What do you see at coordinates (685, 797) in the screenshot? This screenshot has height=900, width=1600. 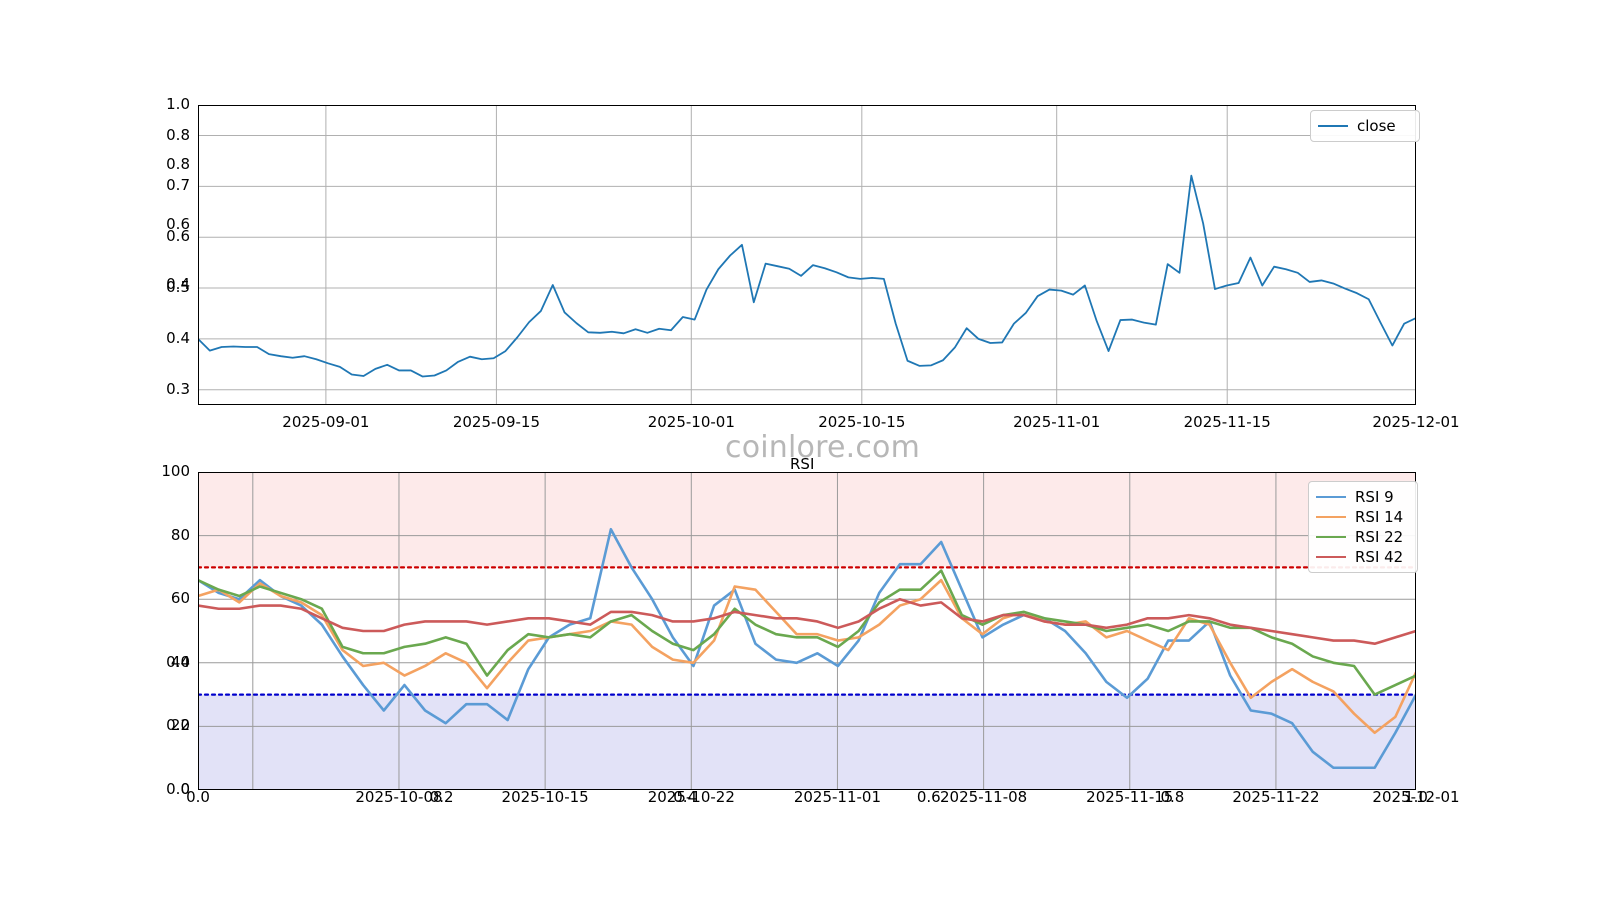 I see `rsi-x-tick-overlay: 0.4` at bounding box center [685, 797].